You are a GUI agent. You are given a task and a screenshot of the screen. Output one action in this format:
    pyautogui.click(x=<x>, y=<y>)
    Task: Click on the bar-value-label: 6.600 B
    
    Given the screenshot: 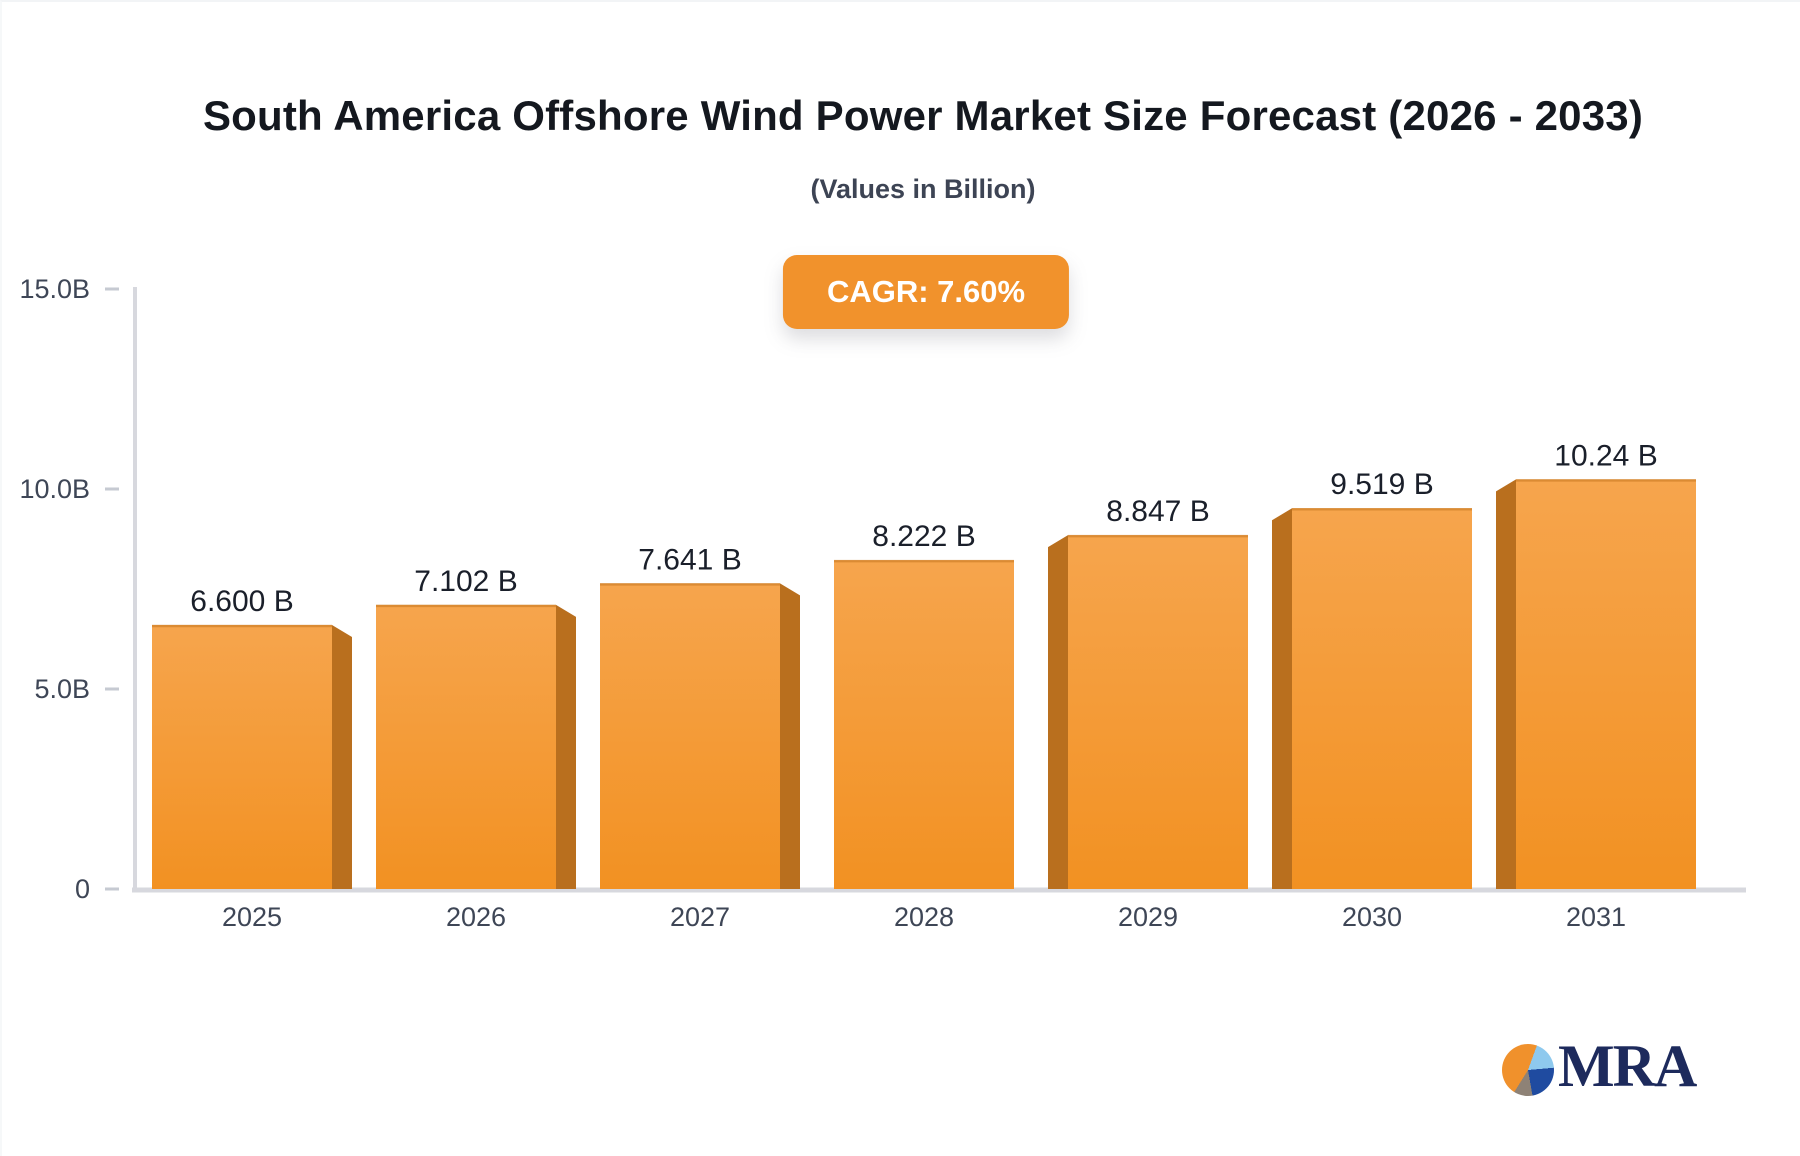 What is the action you would take?
    pyautogui.click(x=241, y=601)
    